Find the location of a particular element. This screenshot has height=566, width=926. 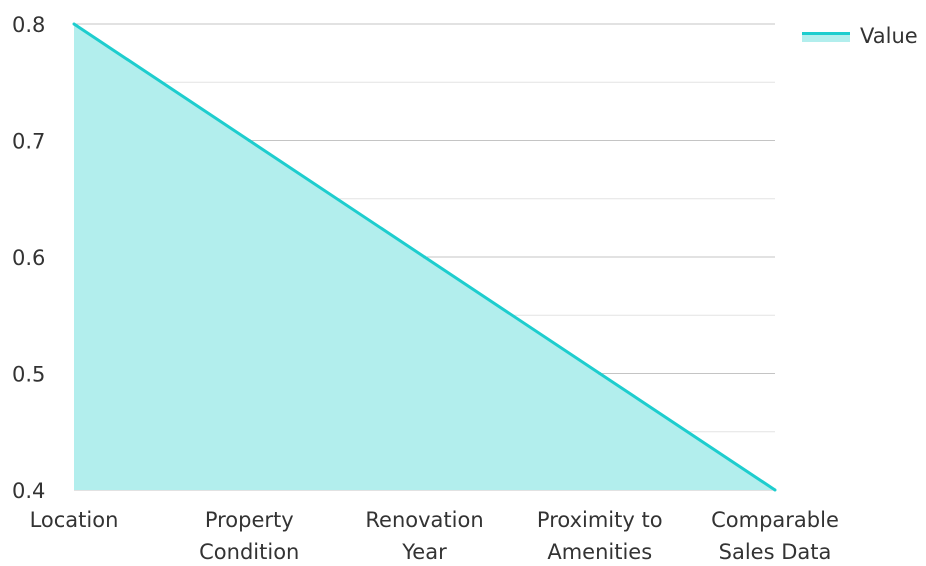

y-tick-label: 0.7 is located at coordinates (28, 142).